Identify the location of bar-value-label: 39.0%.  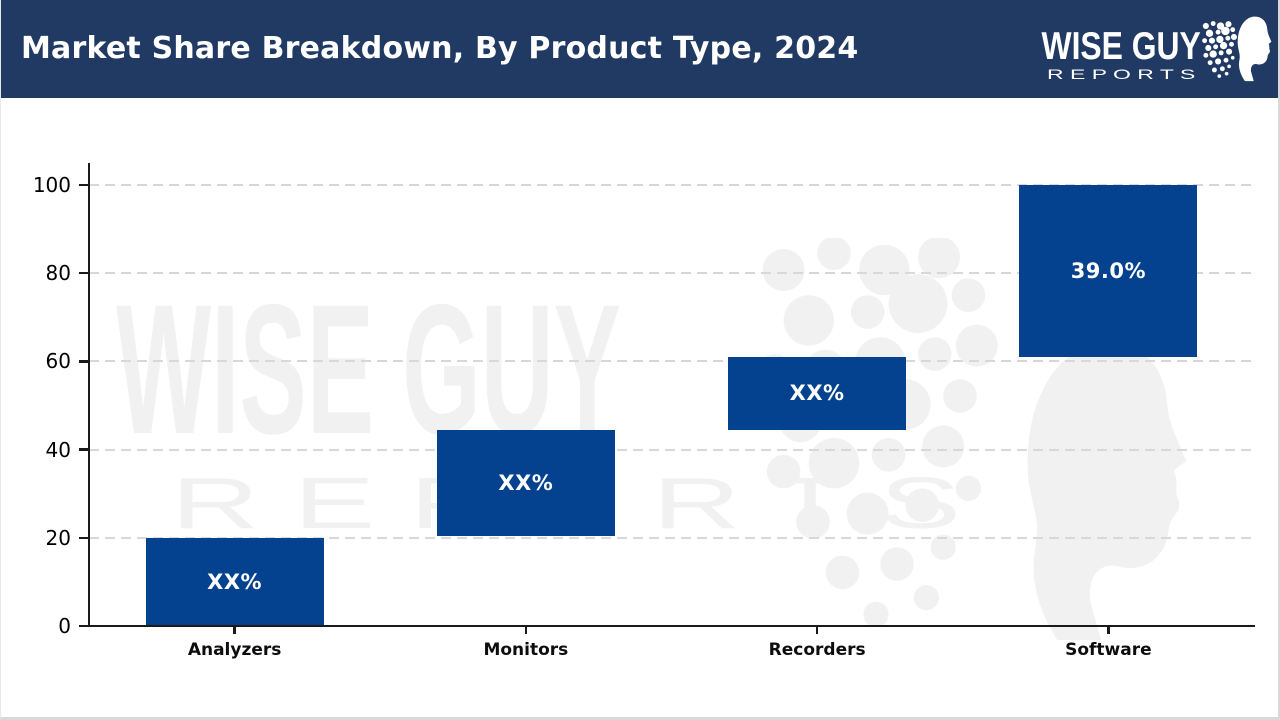
(1108, 271).